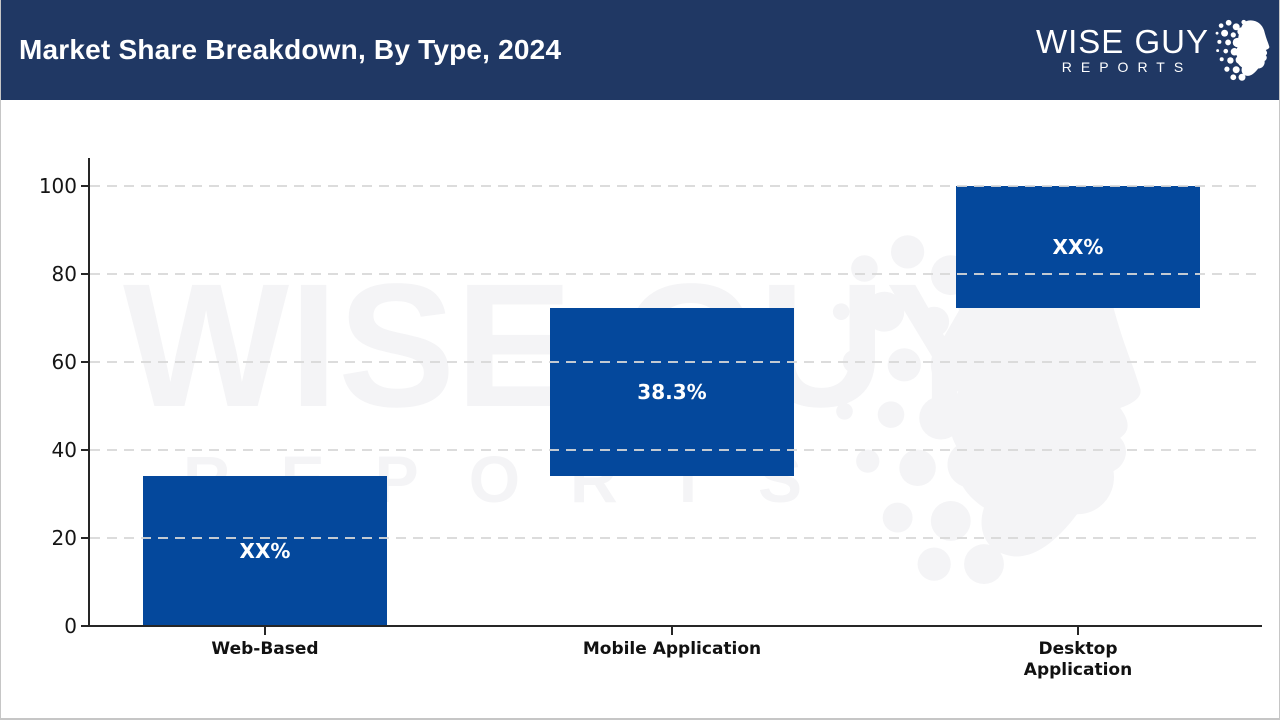 Image resolution: width=1280 pixels, height=720 pixels. I want to click on y-axis-line, so click(89, 392).